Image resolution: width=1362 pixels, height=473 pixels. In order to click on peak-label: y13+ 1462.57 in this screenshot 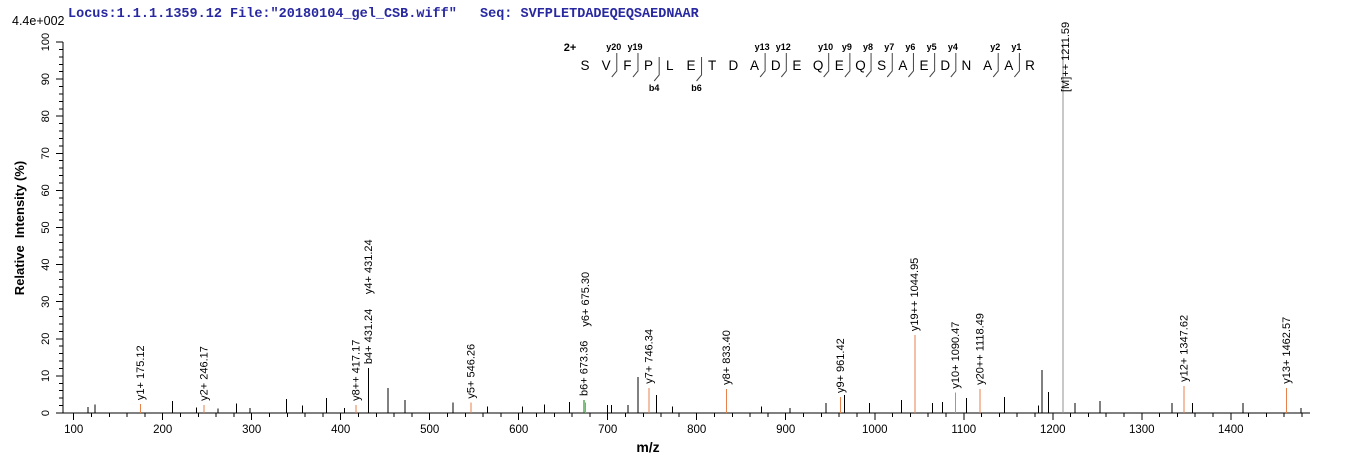, I will do `click(1287, 350)`.